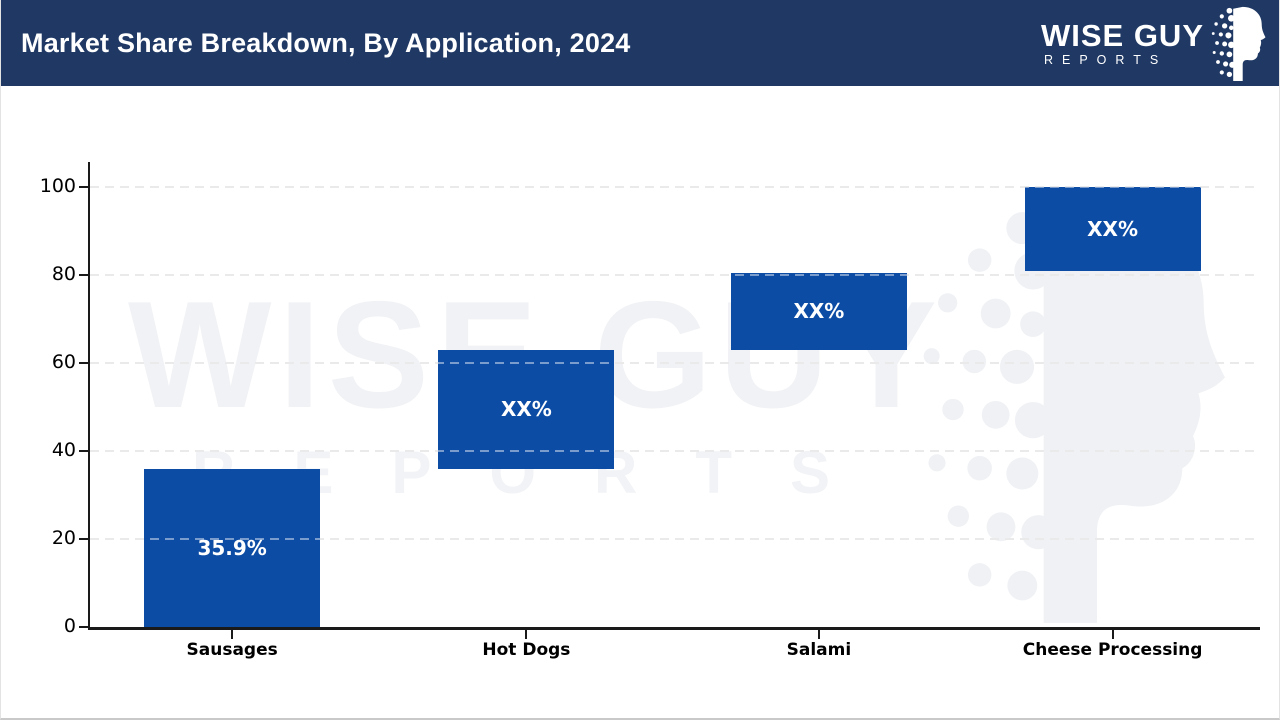  I want to click on x-label-cheese-processing: Cheese Processing, so click(1112, 650).